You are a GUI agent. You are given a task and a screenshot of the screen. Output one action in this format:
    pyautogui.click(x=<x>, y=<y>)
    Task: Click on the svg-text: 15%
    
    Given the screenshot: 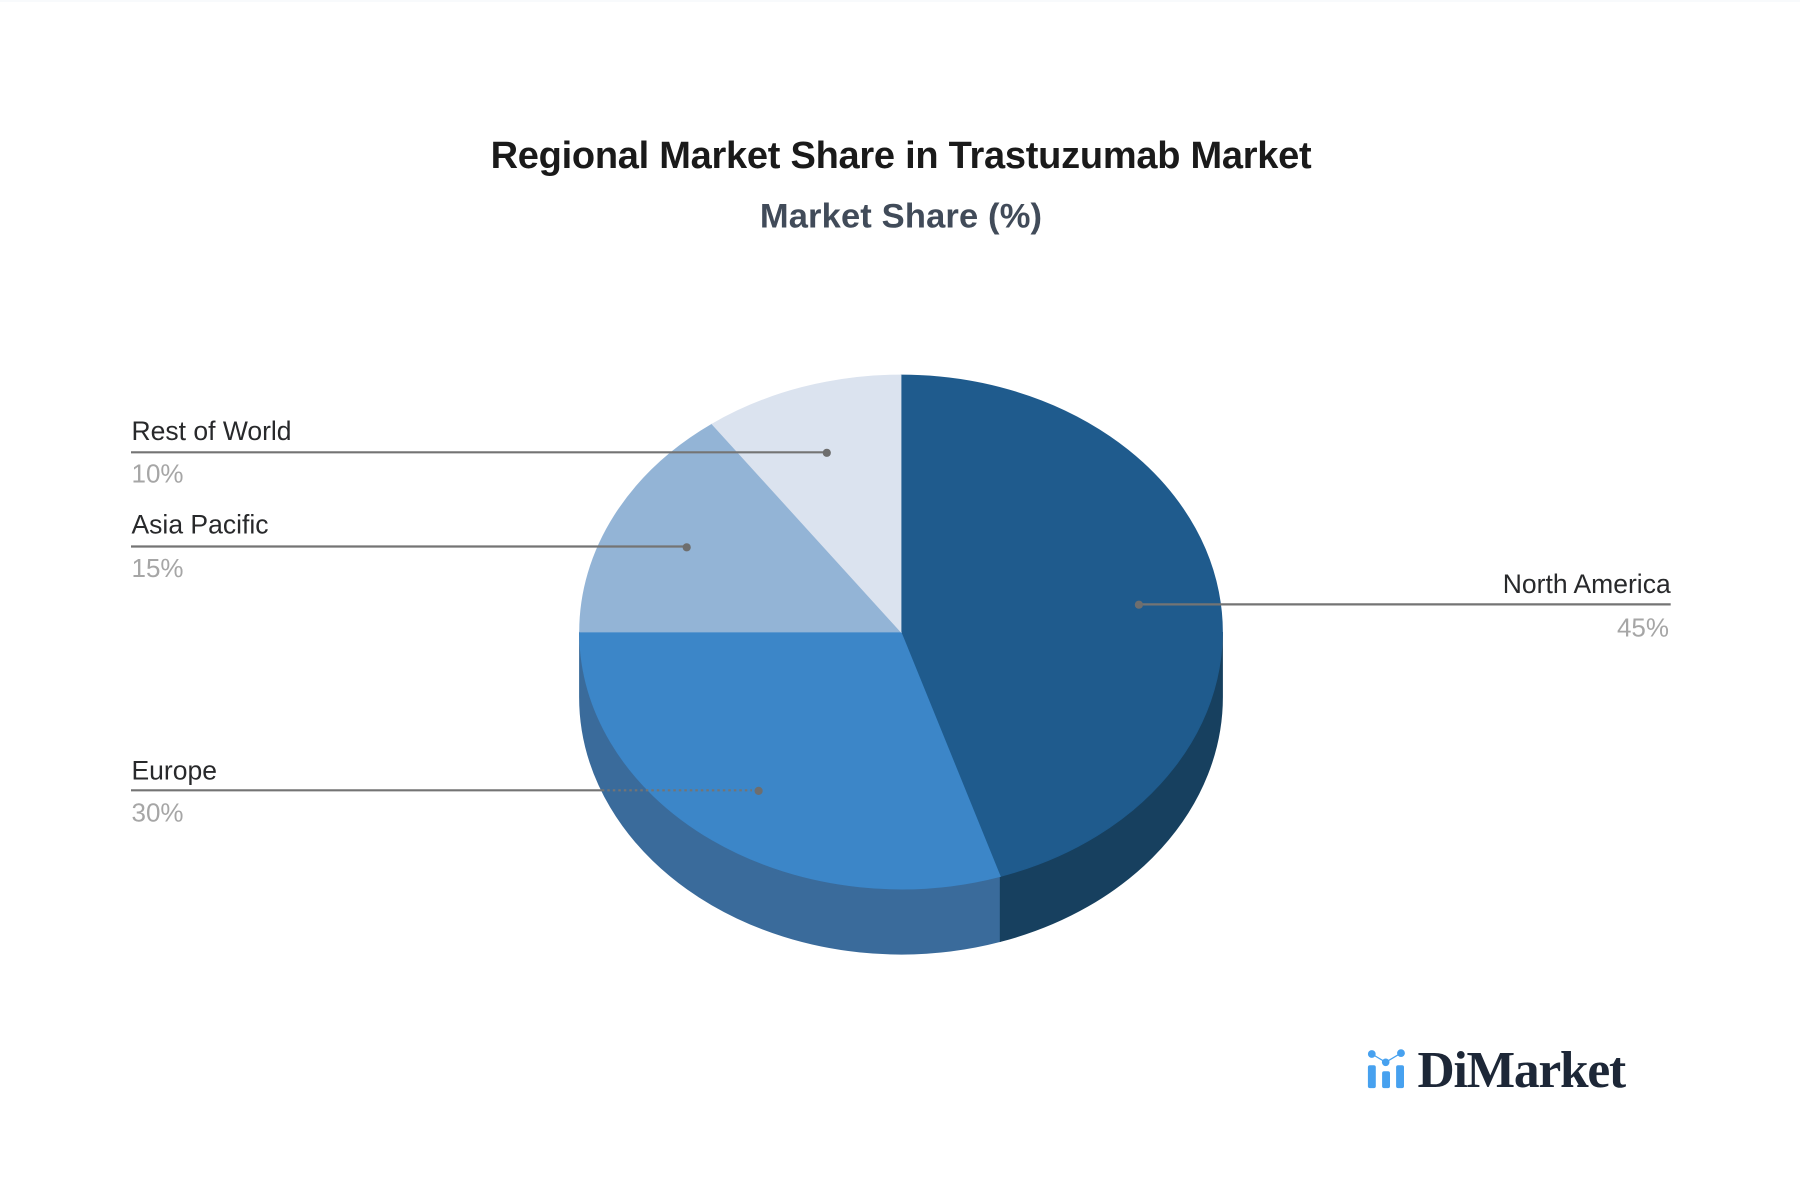 What is the action you would take?
    pyautogui.click(x=158, y=568)
    